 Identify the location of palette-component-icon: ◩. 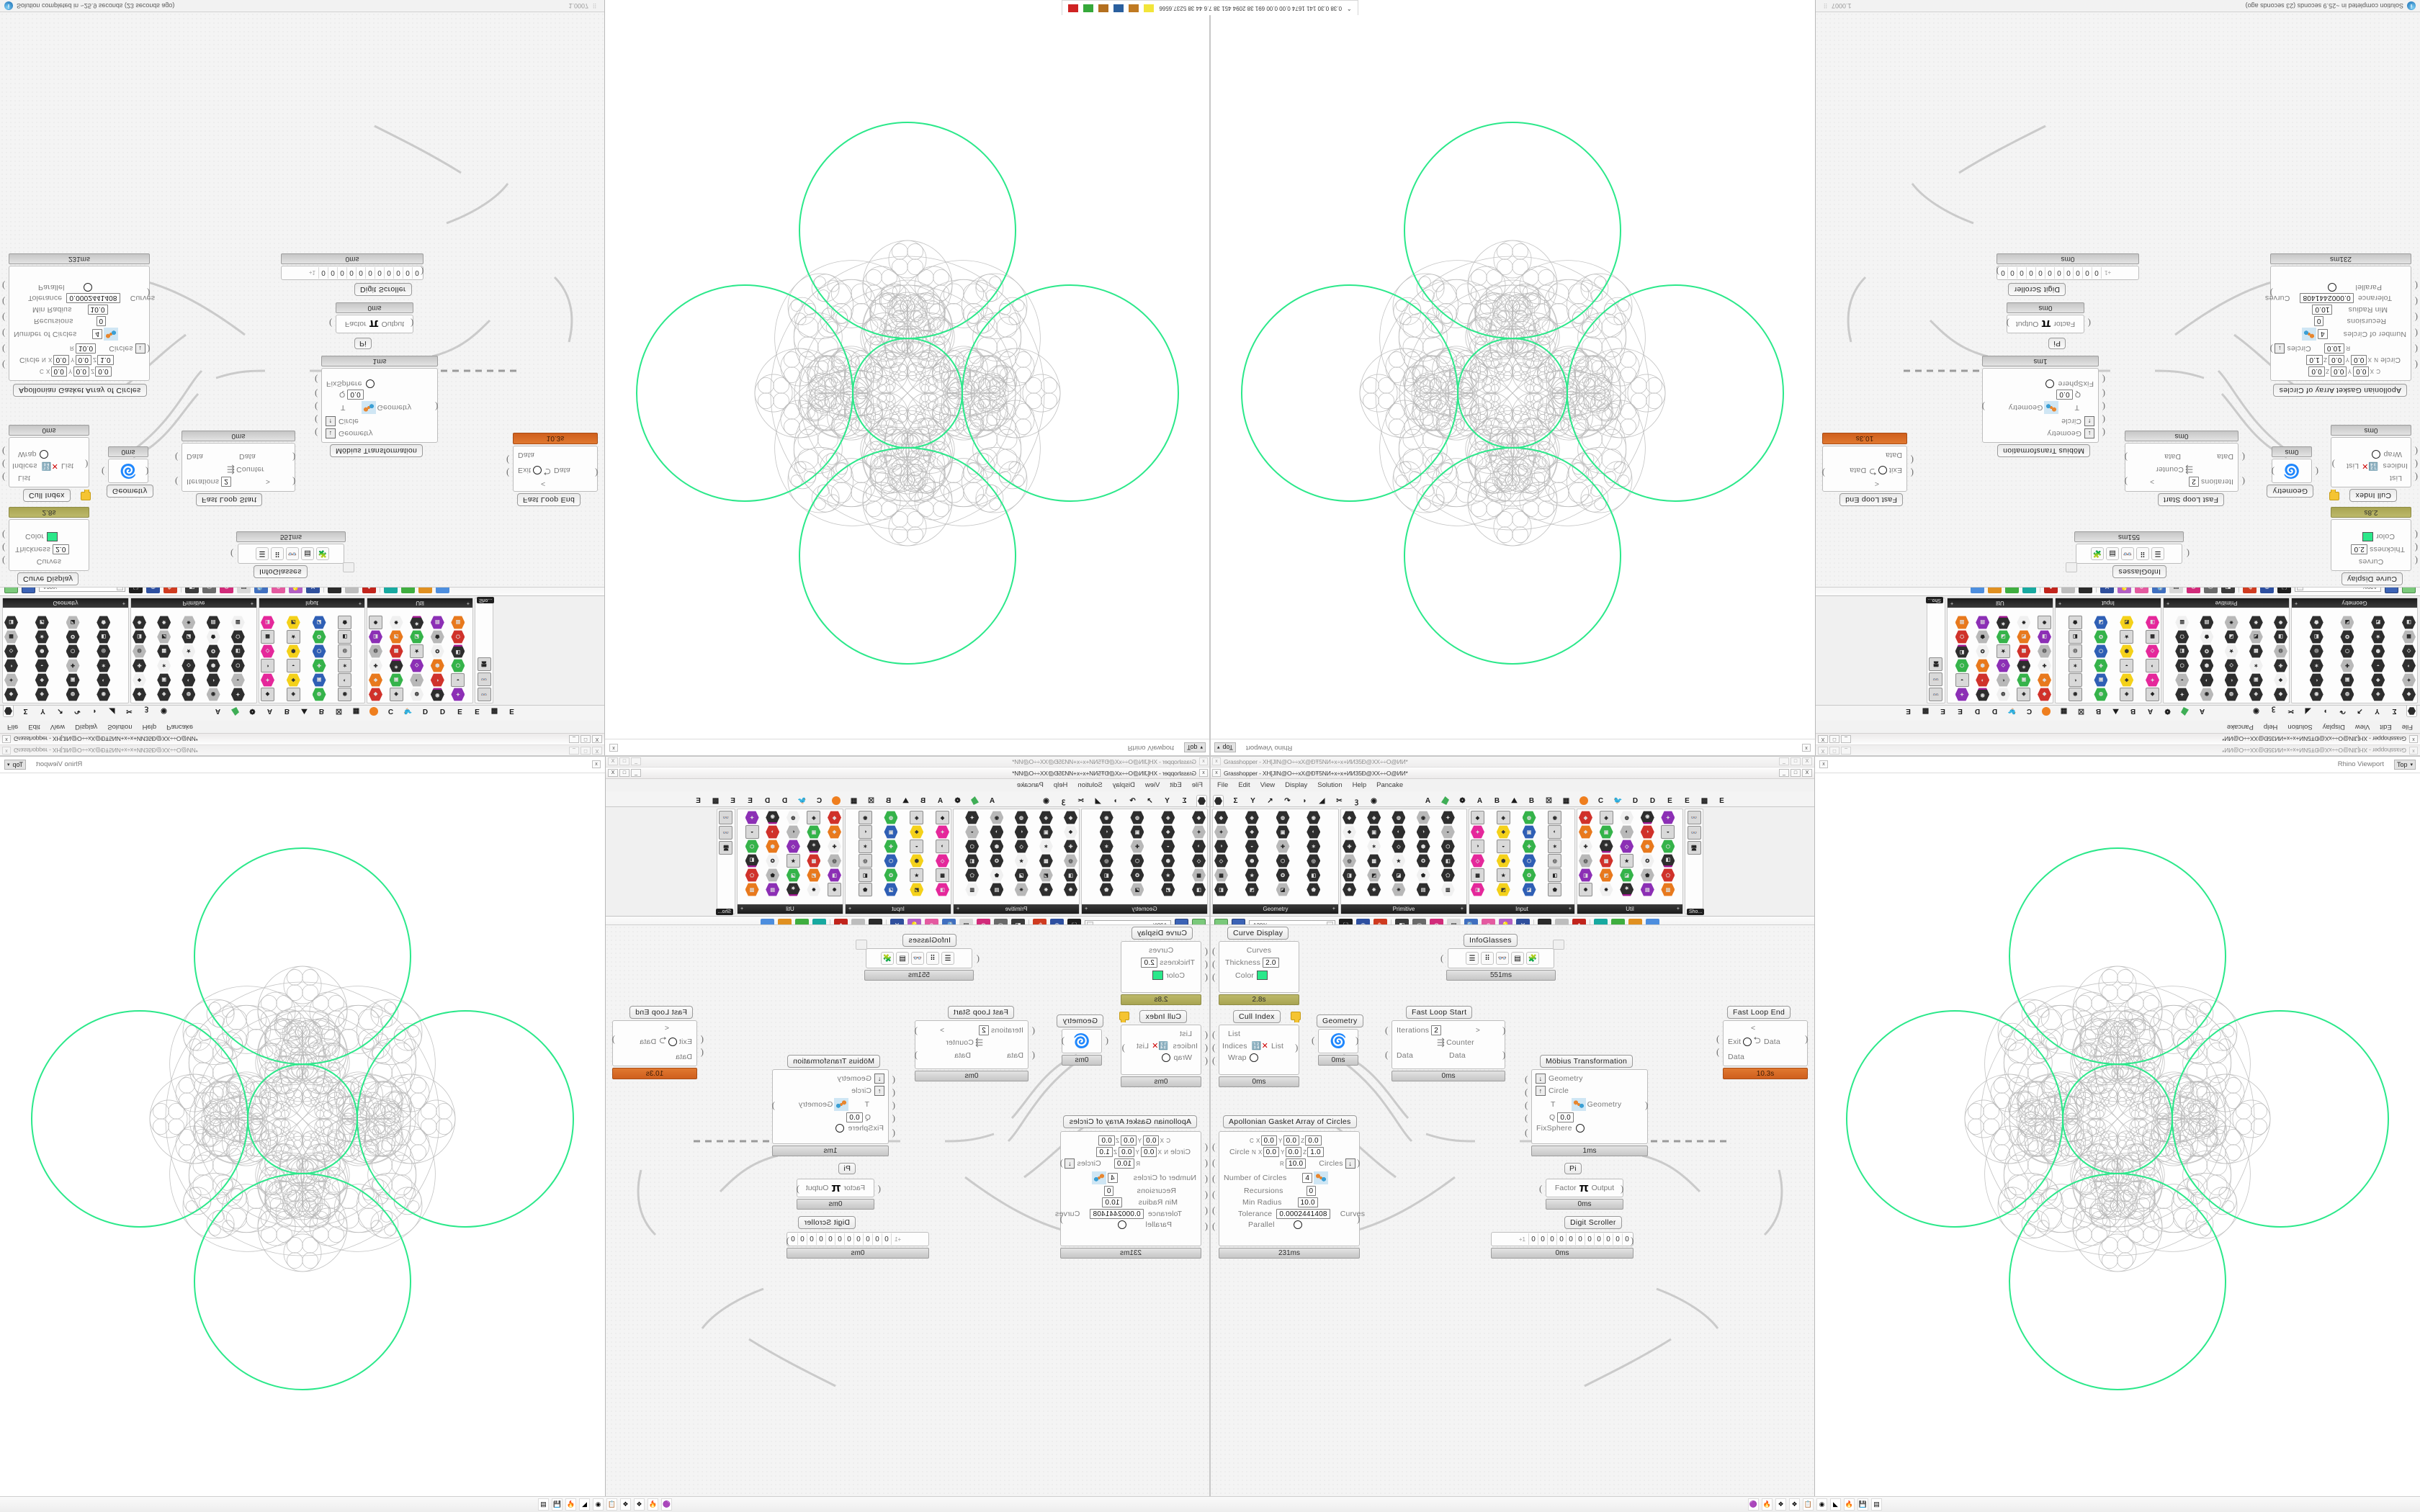
(2024, 637).